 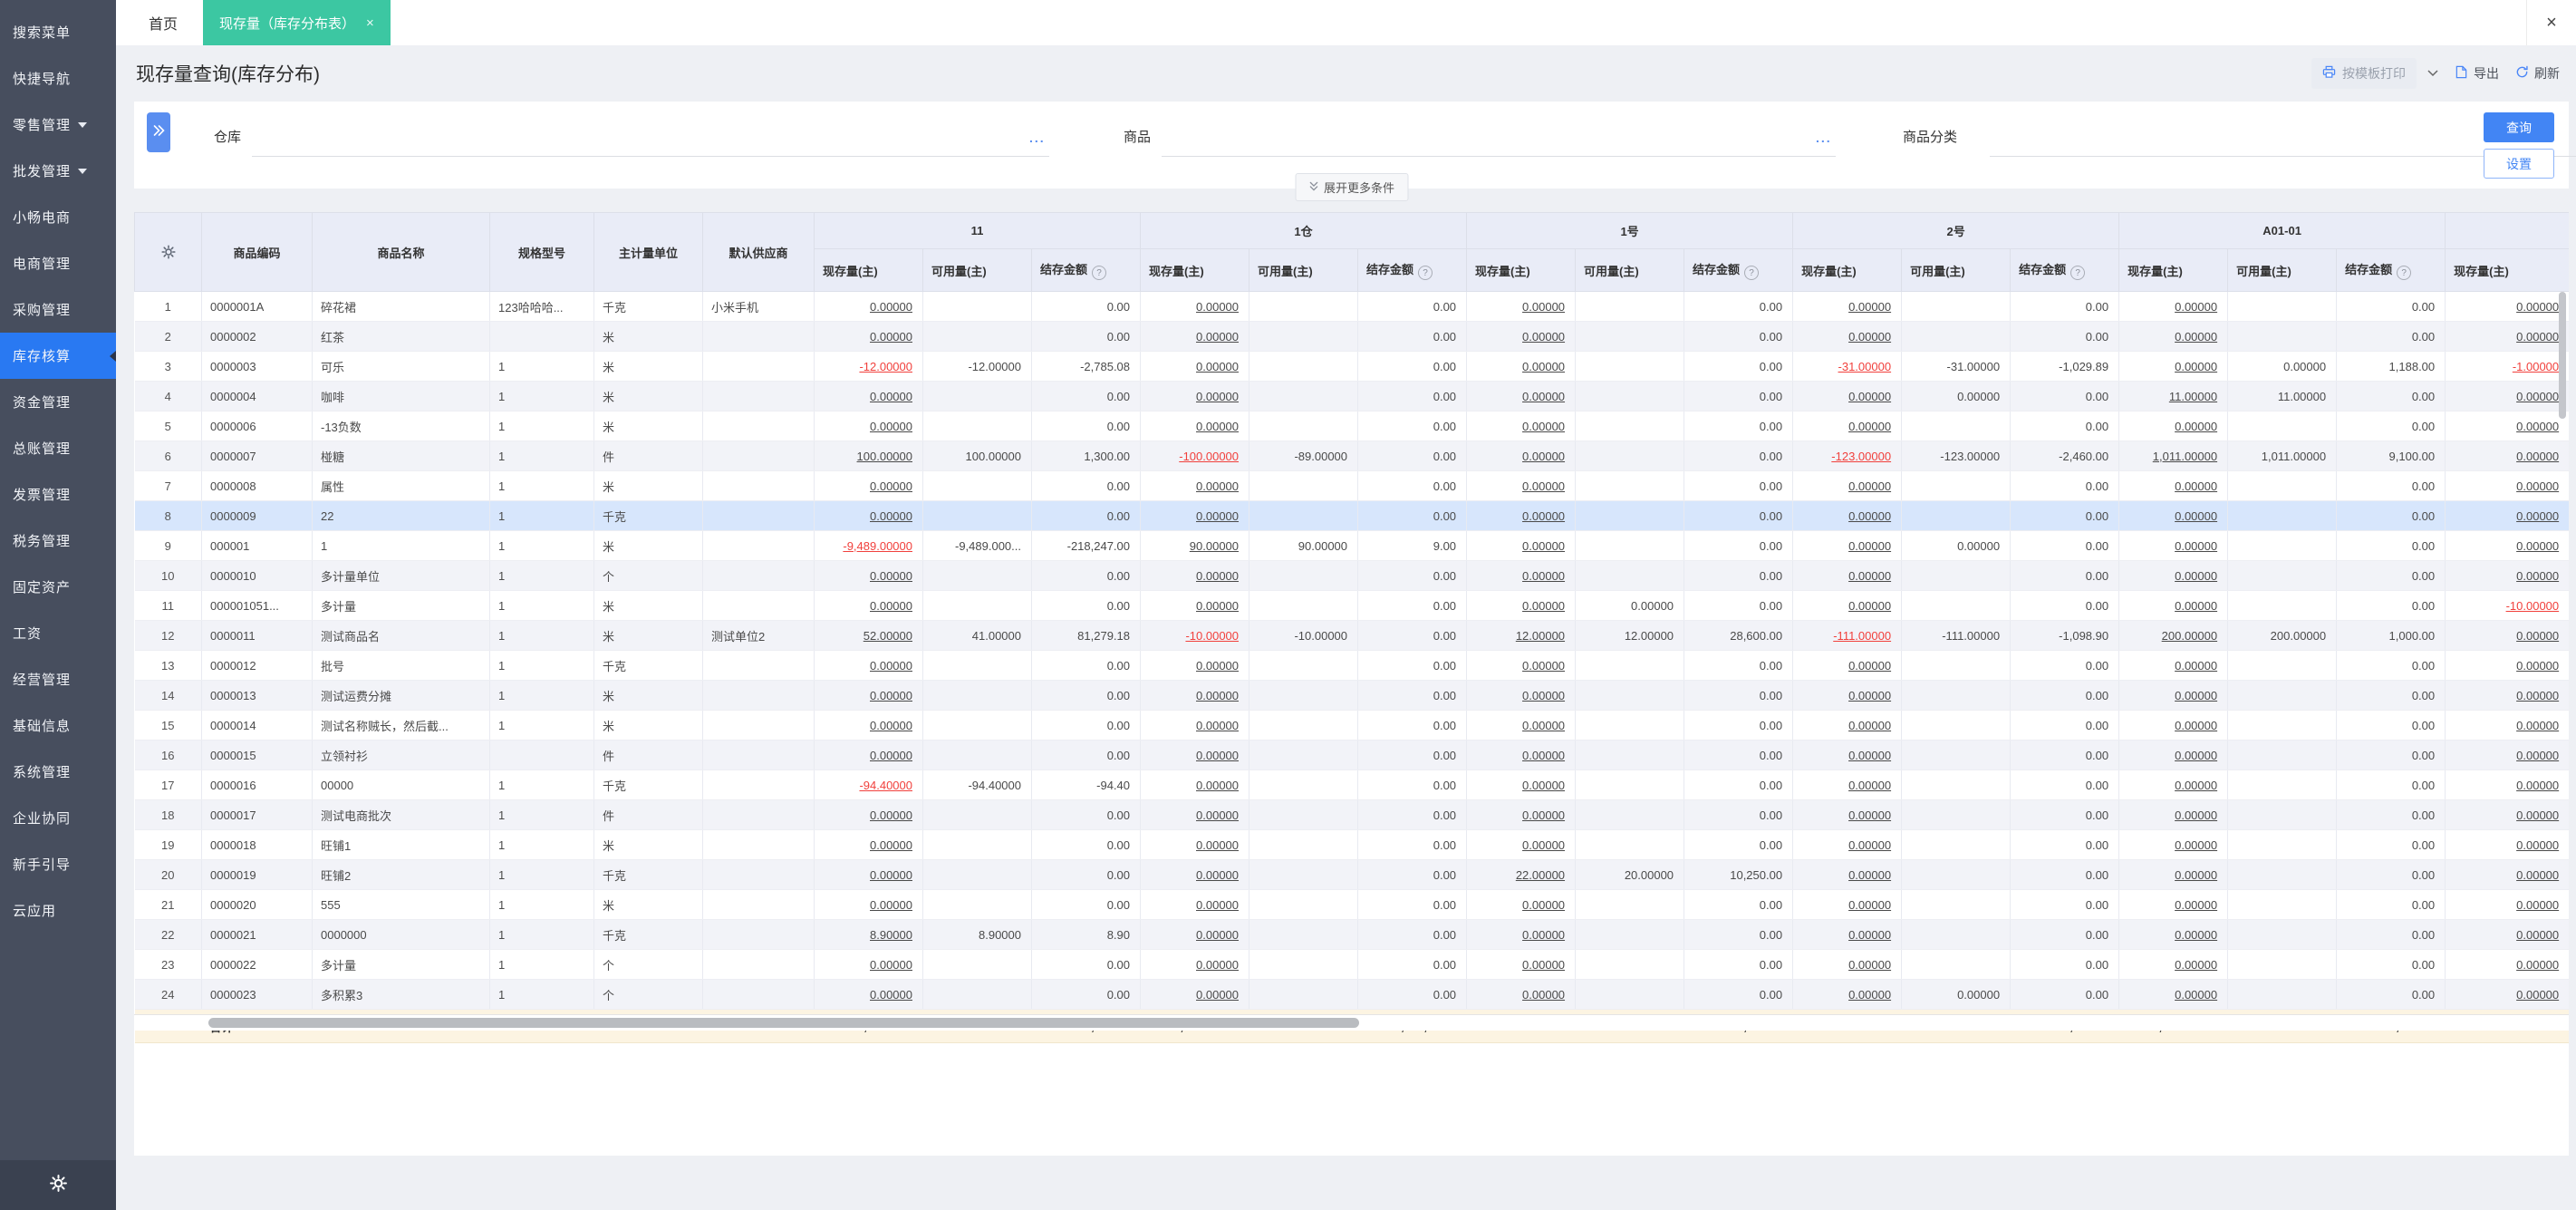 I want to click on stock-qty-link: 12.00000, so click(x=1540, y=635).